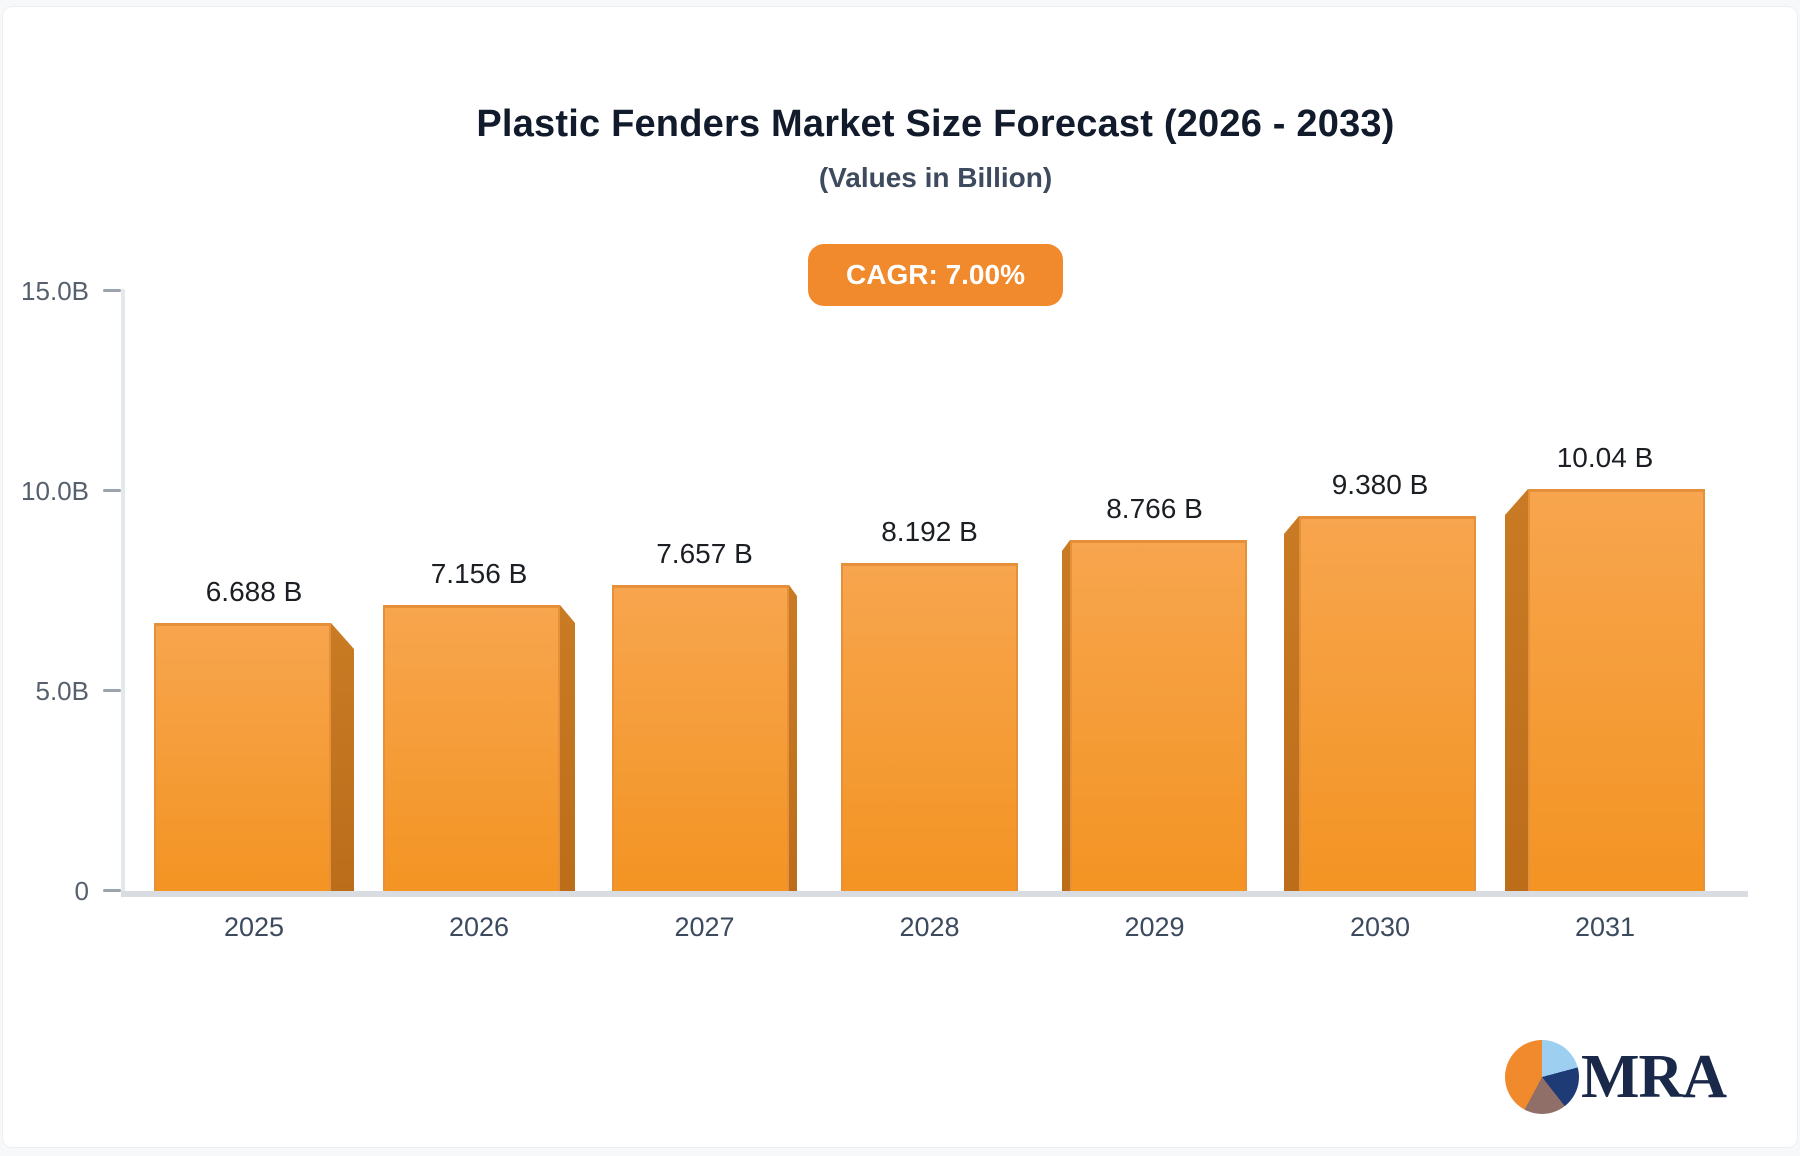  I want to click on y-axis-line, so click(123, 592).